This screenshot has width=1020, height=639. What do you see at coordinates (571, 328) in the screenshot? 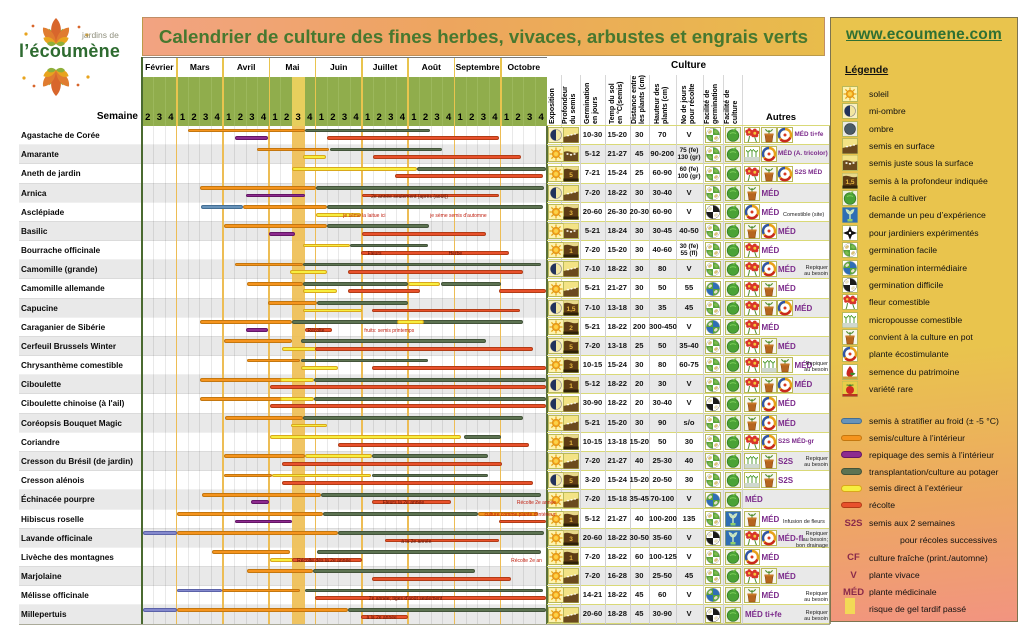
I see `svg-text: 2` at bounding box center [571, 328].